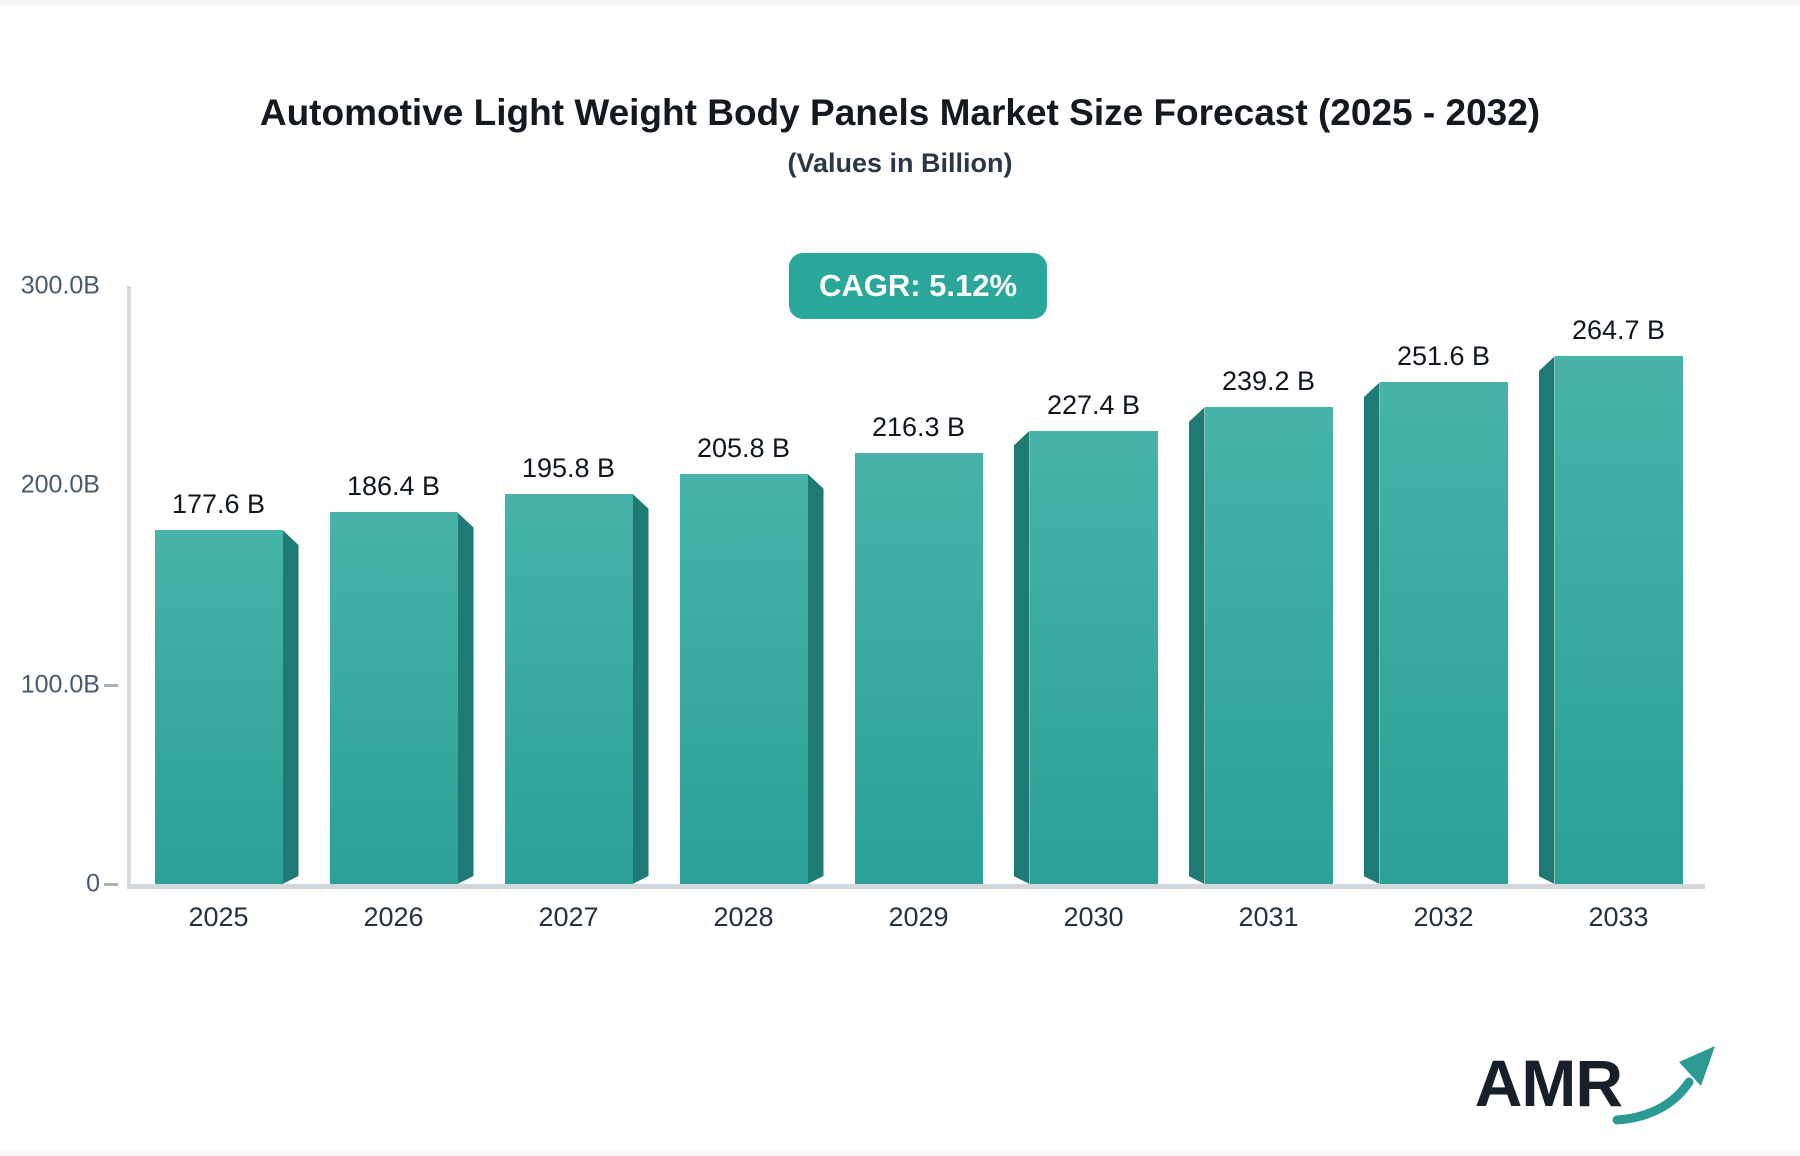 The height and width of the screenshot is (1156, 1800). I want to click on bar-value-label: 216.3 B, so click(918, 426).